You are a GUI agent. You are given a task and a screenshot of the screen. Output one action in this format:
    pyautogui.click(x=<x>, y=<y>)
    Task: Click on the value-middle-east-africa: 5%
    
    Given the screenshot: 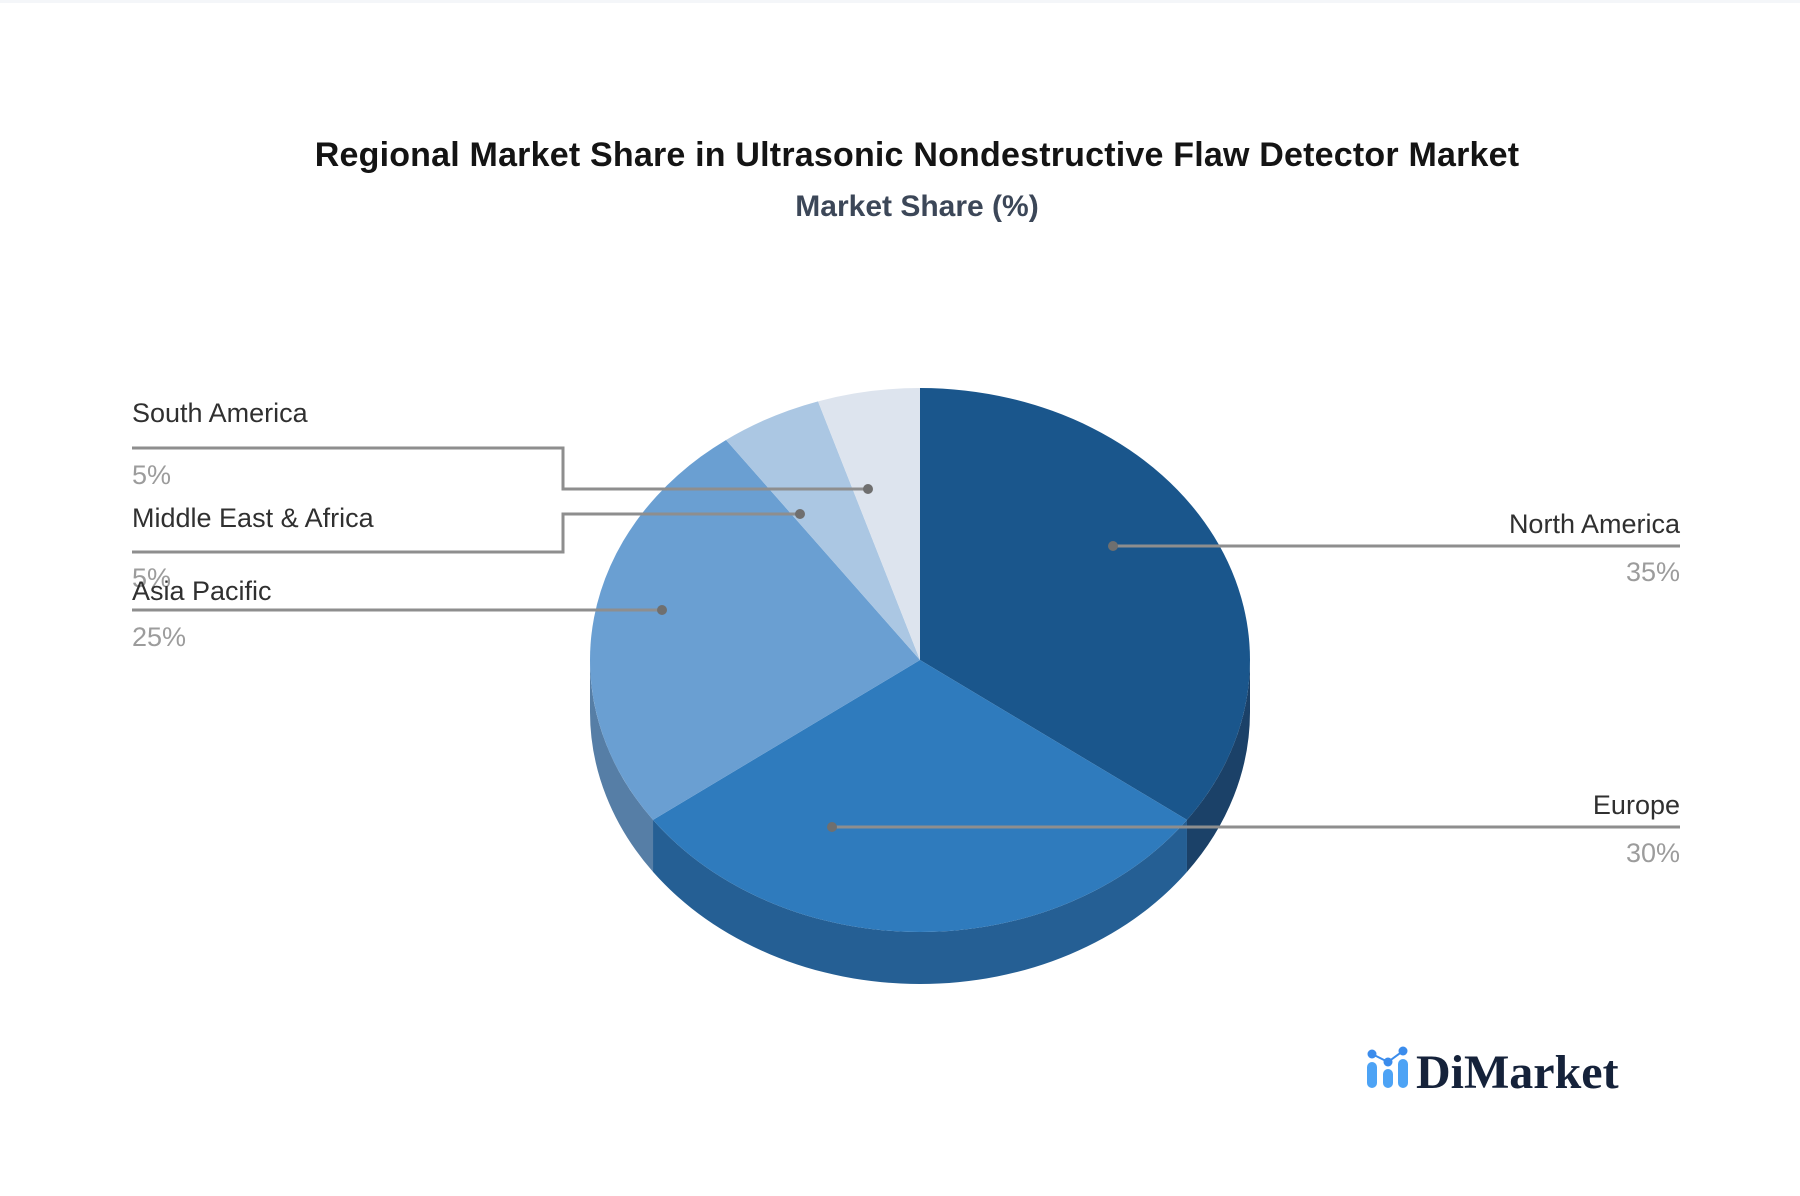 What is the action you would take?
    pyautogui.click(x=152, y=578)
    